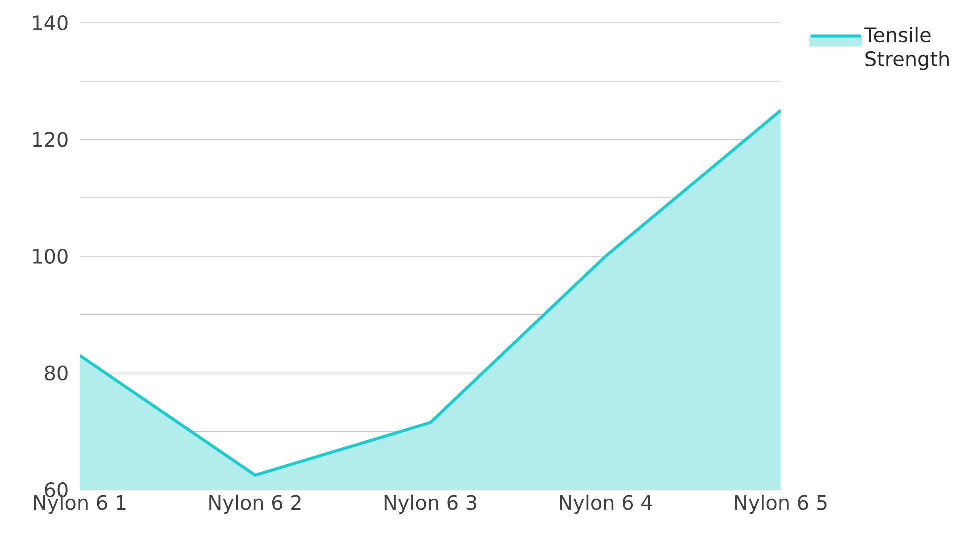 The height and width of the screenshot is (533, 968). I want to click on y-tick-label: 100, so click(50, 256).